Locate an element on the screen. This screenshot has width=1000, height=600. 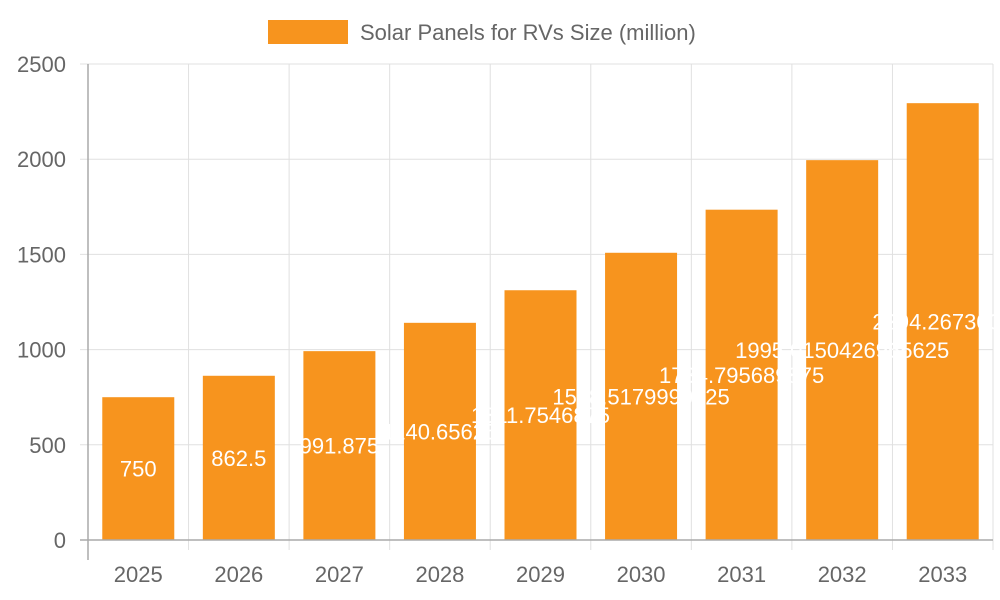
bar-2026 is located at coordinates (238, 457).